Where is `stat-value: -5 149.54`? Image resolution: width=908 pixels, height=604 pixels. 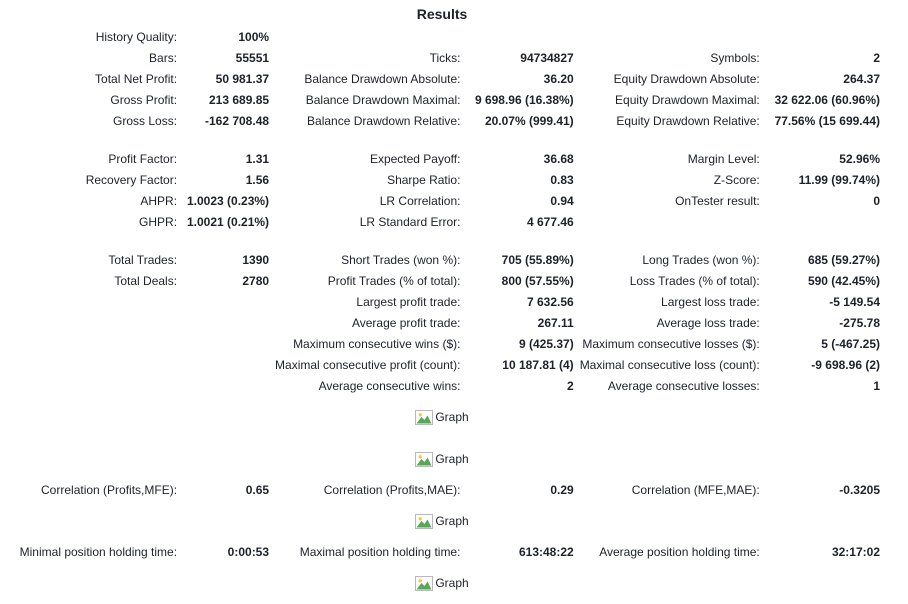
stat-value: -5 149.54 is located at coordinates (854, 302).